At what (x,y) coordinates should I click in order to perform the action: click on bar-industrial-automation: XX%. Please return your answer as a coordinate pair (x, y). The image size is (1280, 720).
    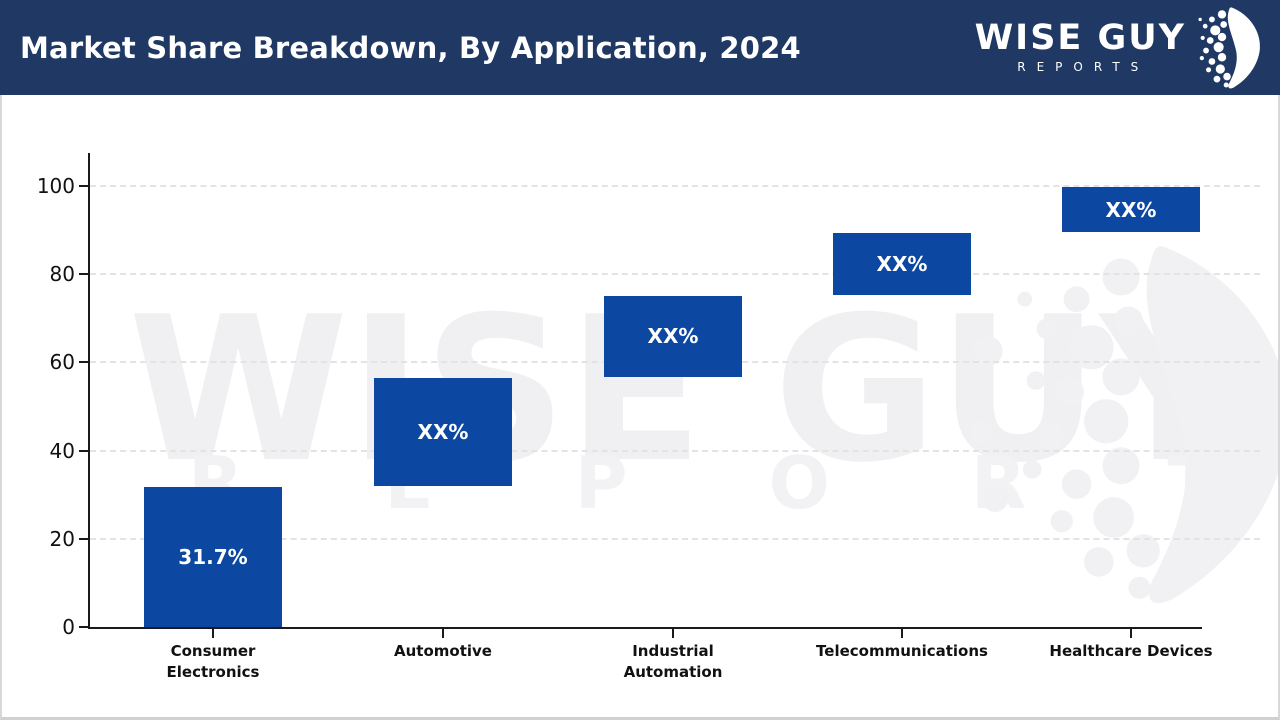
    Looking at the image, I should click on (673, 336).